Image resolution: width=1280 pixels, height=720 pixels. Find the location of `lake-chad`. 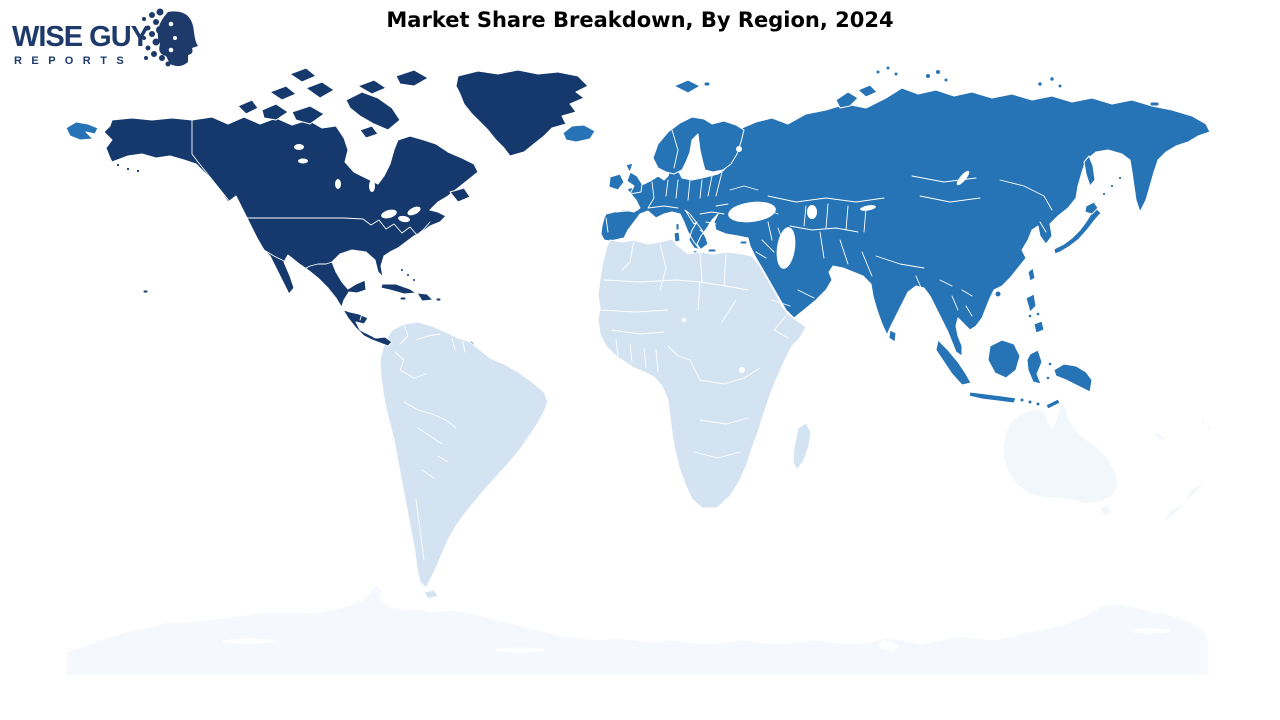

lake-chad is located at coordinates (684, 320).